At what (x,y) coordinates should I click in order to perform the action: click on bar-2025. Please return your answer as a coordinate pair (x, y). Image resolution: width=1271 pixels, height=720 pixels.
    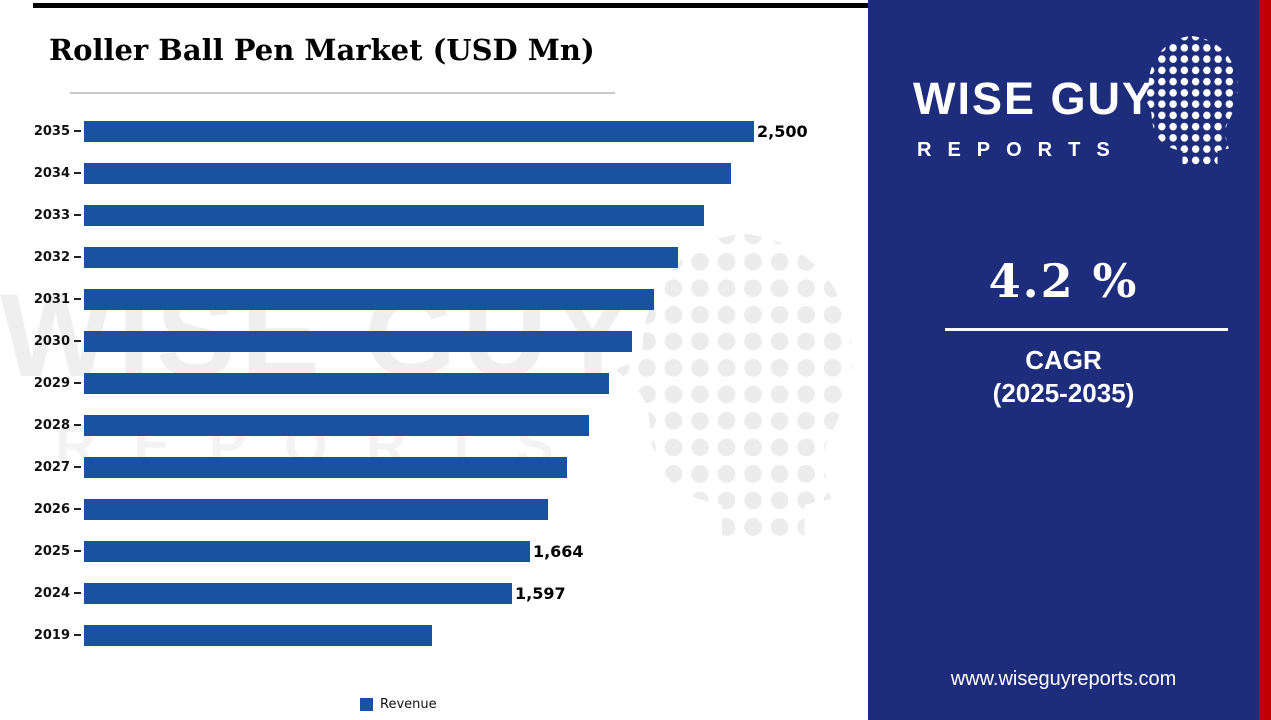
    Looking at the image, I should click on (307, 551).